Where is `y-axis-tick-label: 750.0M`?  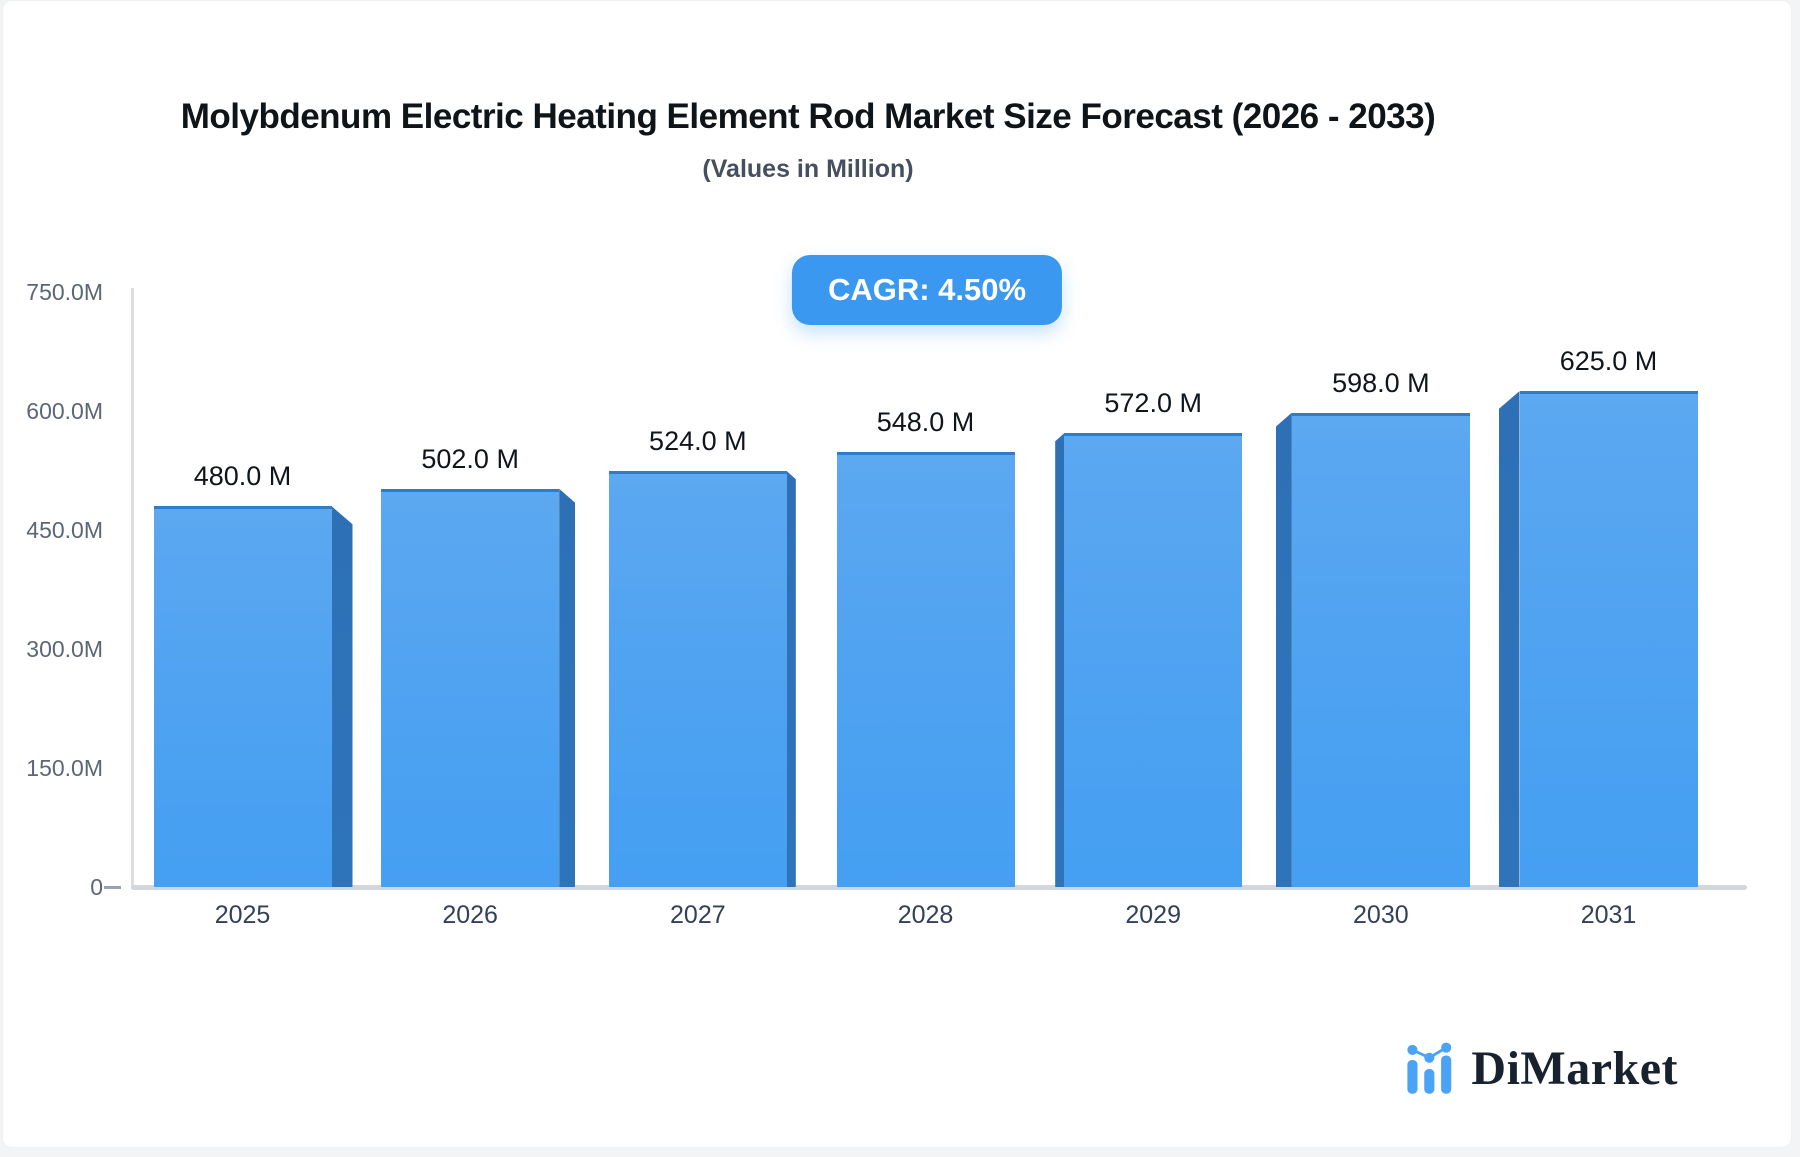 y-axis-tick-label: 750.0M is located at coordinates (64, 292).